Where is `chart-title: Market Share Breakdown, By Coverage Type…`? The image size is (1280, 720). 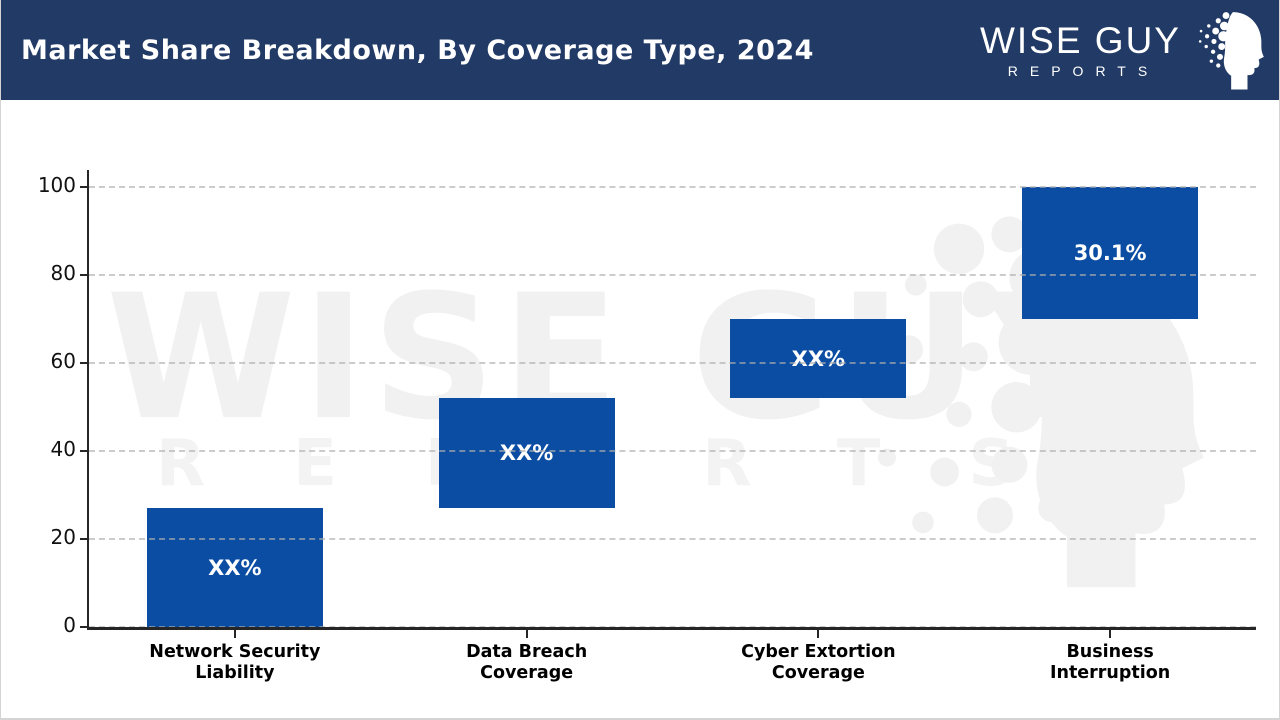 chart-title: Market Share Breakdown, By Coverage Type… is located at coordinates (417, 50).